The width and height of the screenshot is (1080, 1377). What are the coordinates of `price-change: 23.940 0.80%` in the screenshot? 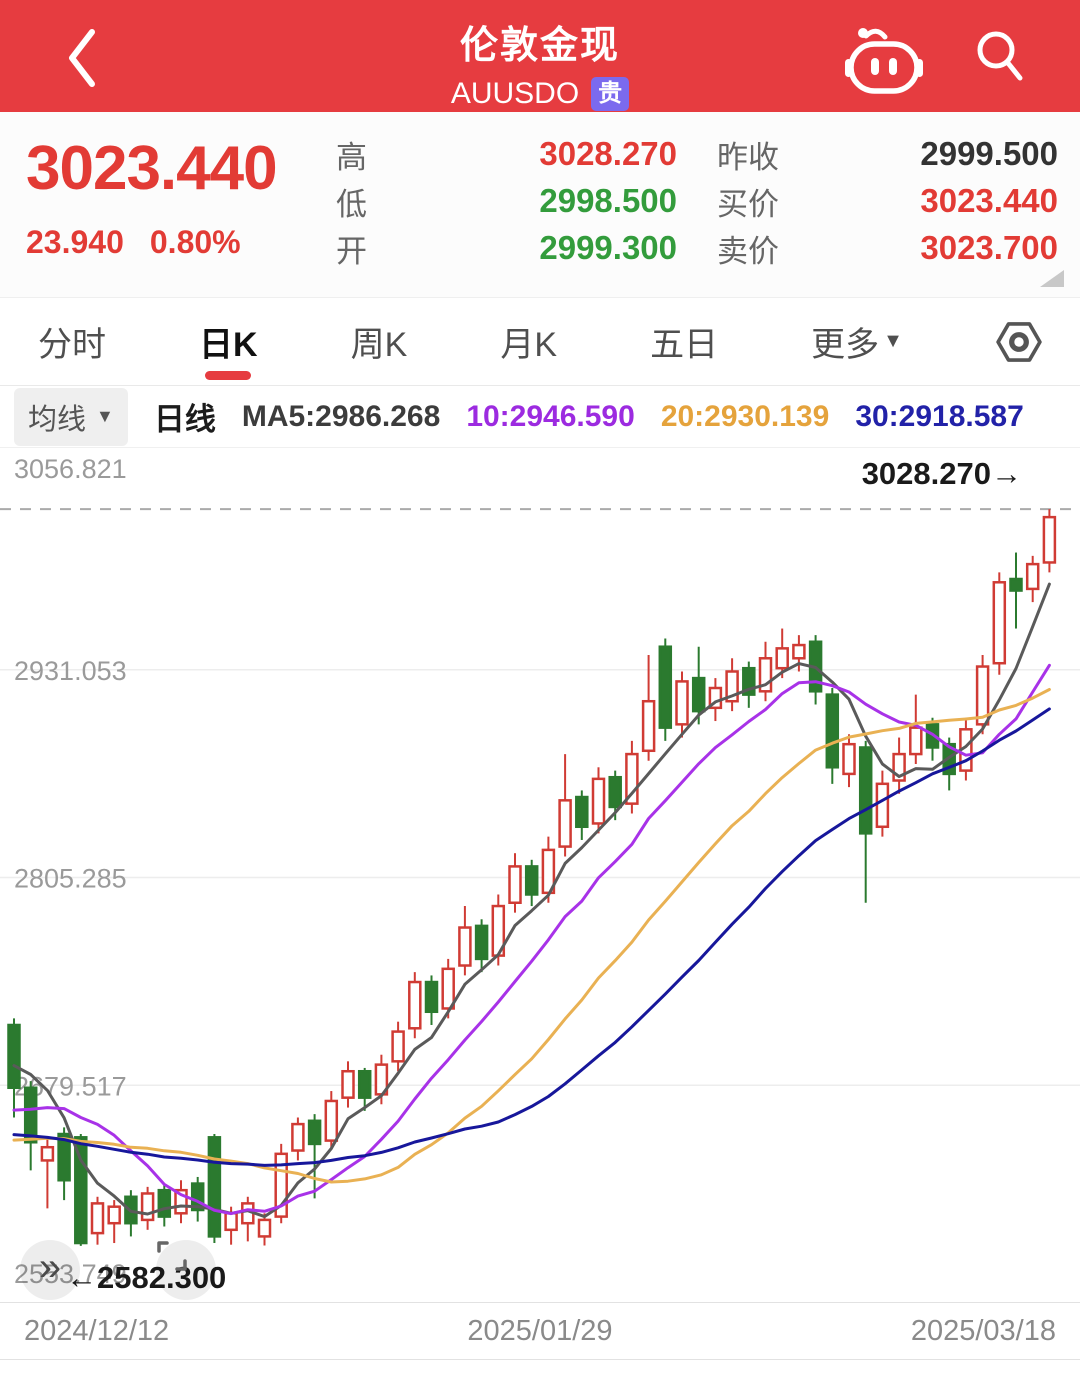 It's located at (176, 242).